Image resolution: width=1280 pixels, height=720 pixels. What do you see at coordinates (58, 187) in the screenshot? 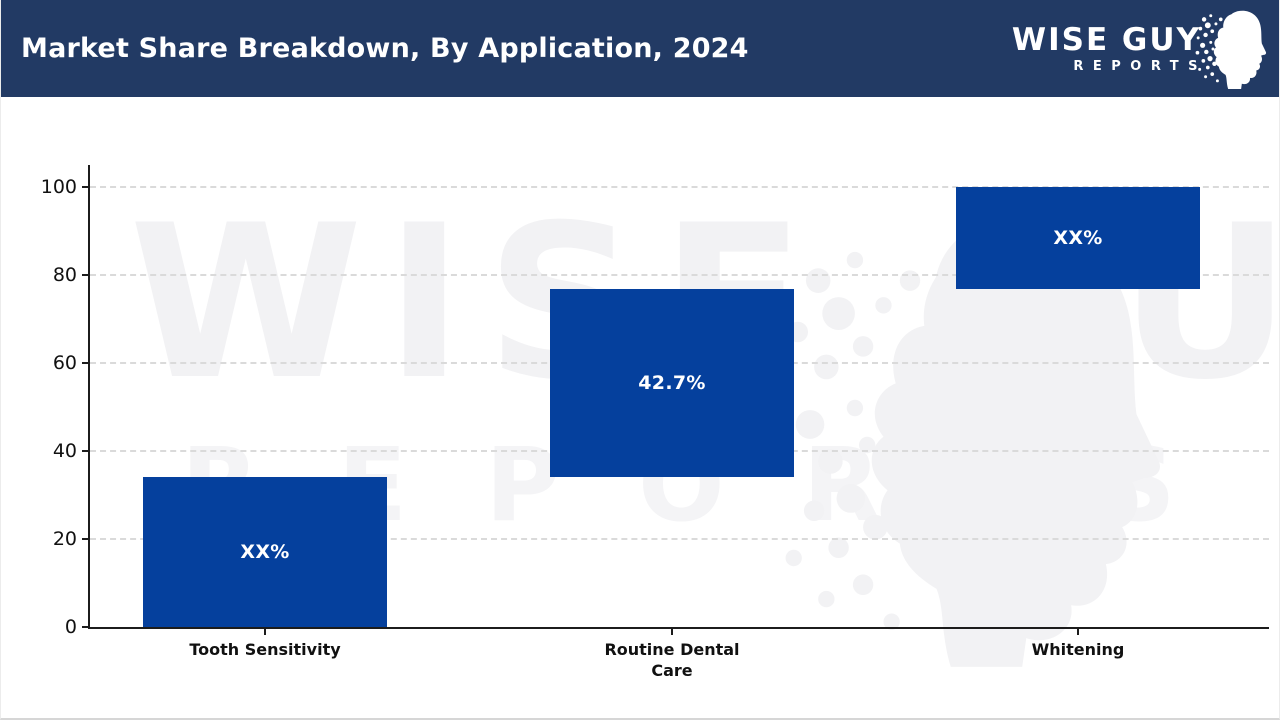
I see `y-axis-tick-label: 100` at bounding box center [58, 187].